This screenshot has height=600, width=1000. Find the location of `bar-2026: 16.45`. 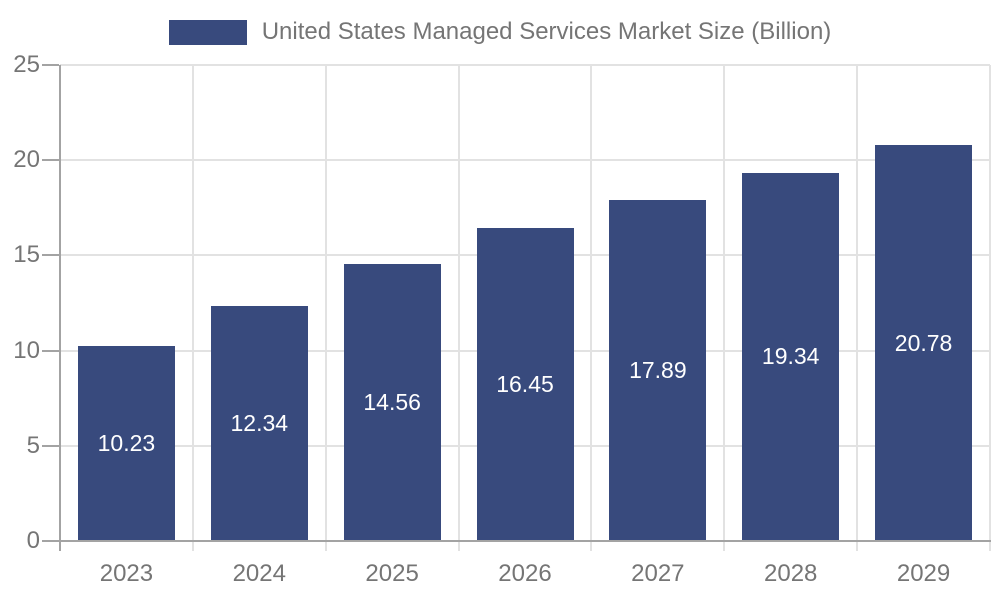

bar-2026: 16.45 is located at coordinates (525, 384).